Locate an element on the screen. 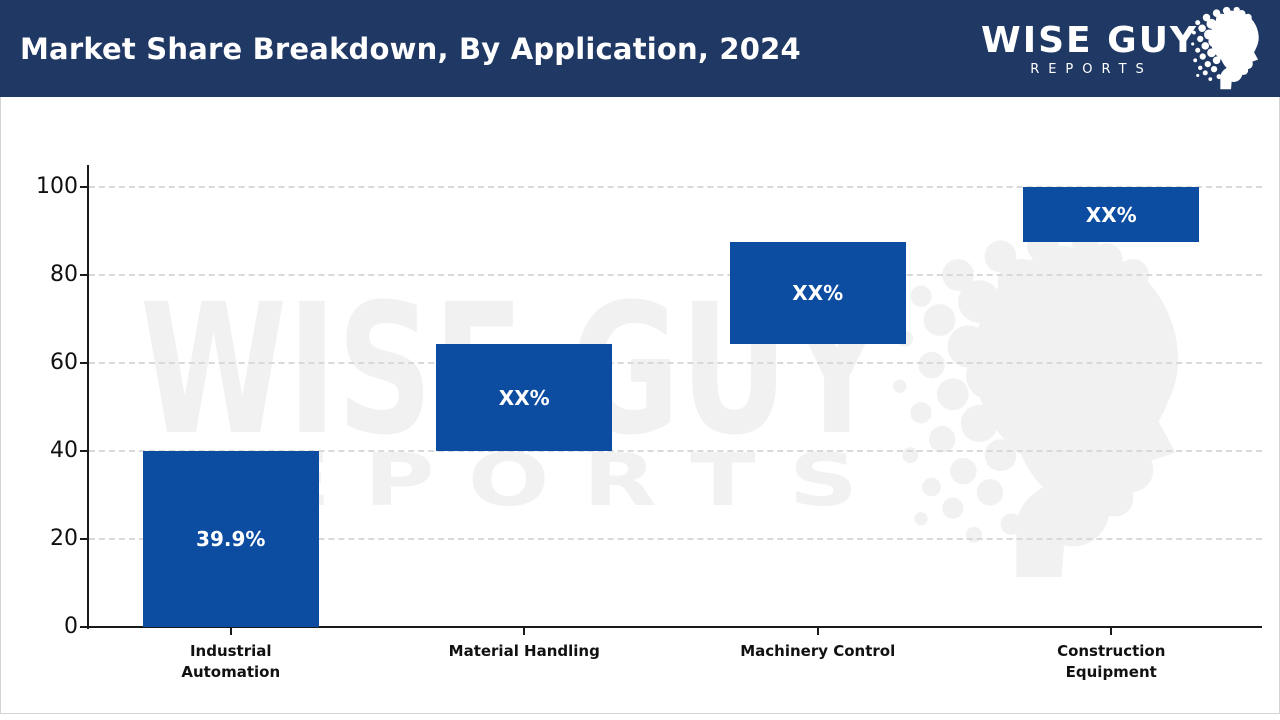 The width and height of the screenshot is (1280, 720). y-tick-label: 80 is located at coordinates (64, 274).